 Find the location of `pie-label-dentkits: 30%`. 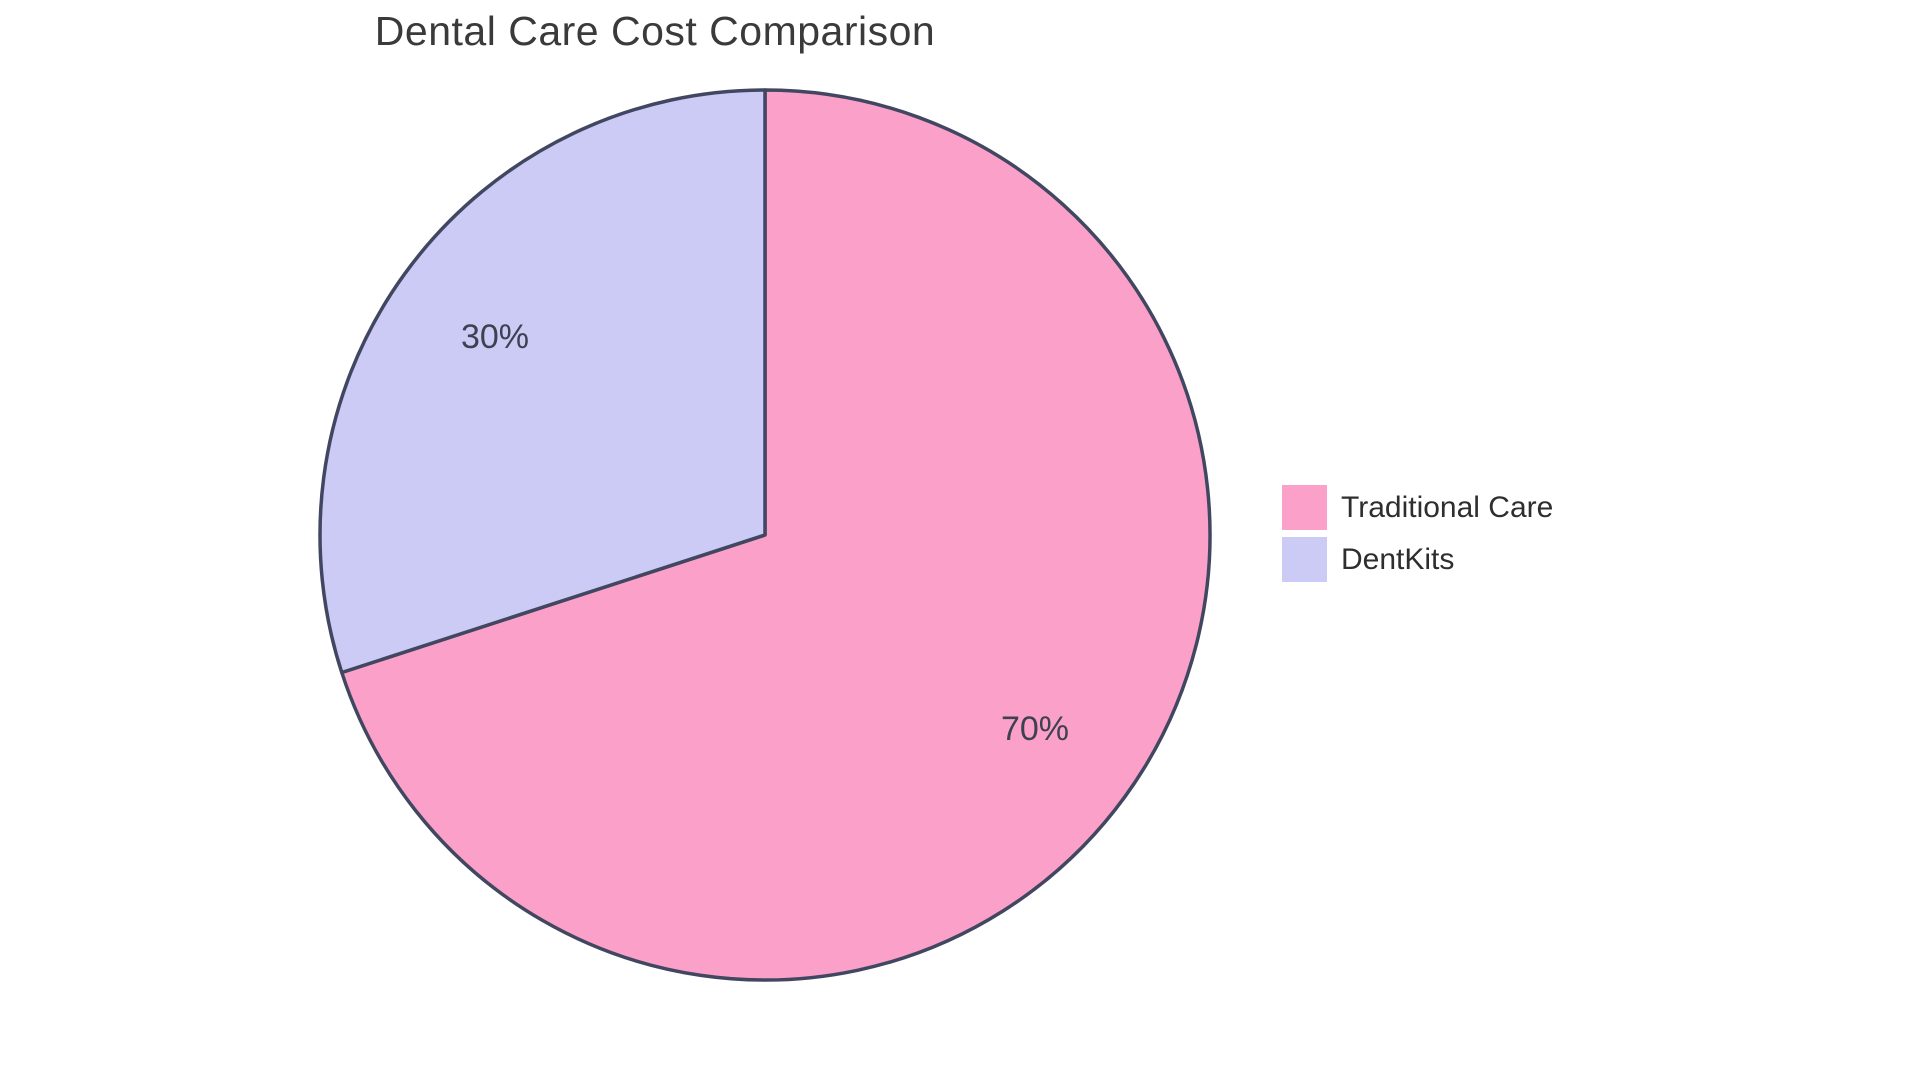

pie-label-dentkits: 30% is located at coordinates (495, 337).